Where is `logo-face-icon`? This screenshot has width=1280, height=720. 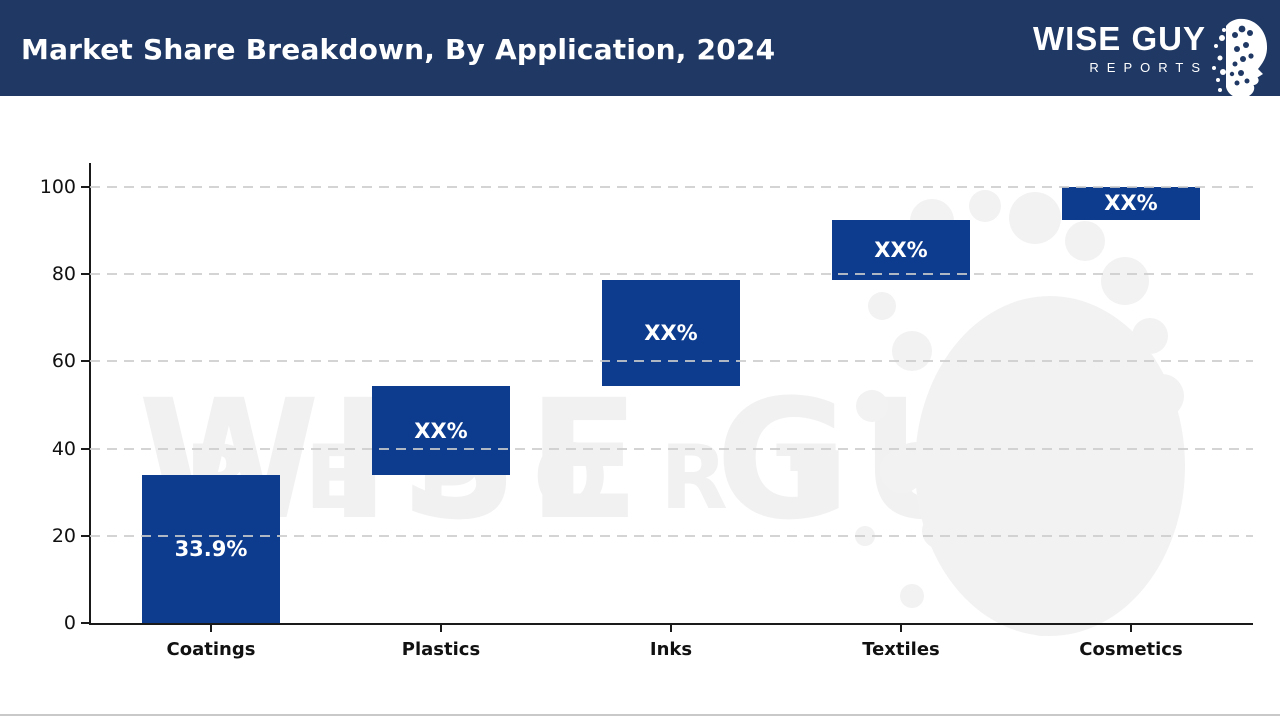
logo-face-icon is located at coordinates (1240, 58).